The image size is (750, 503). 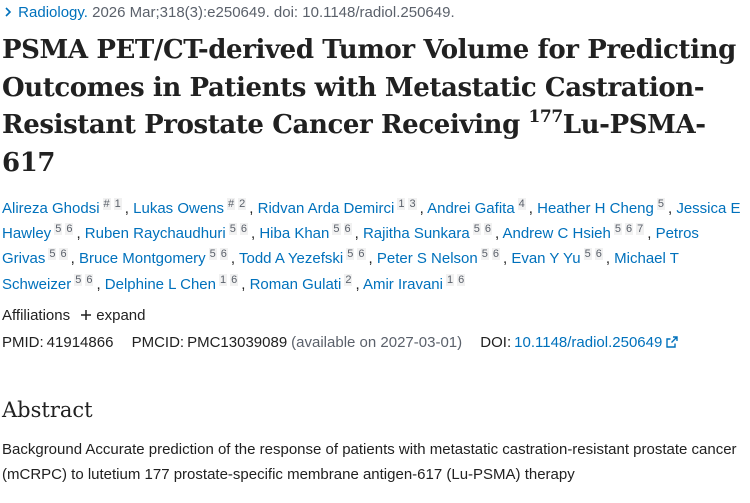 I want to click on author-link: Hiba Khan, so click(x=294, y=234).